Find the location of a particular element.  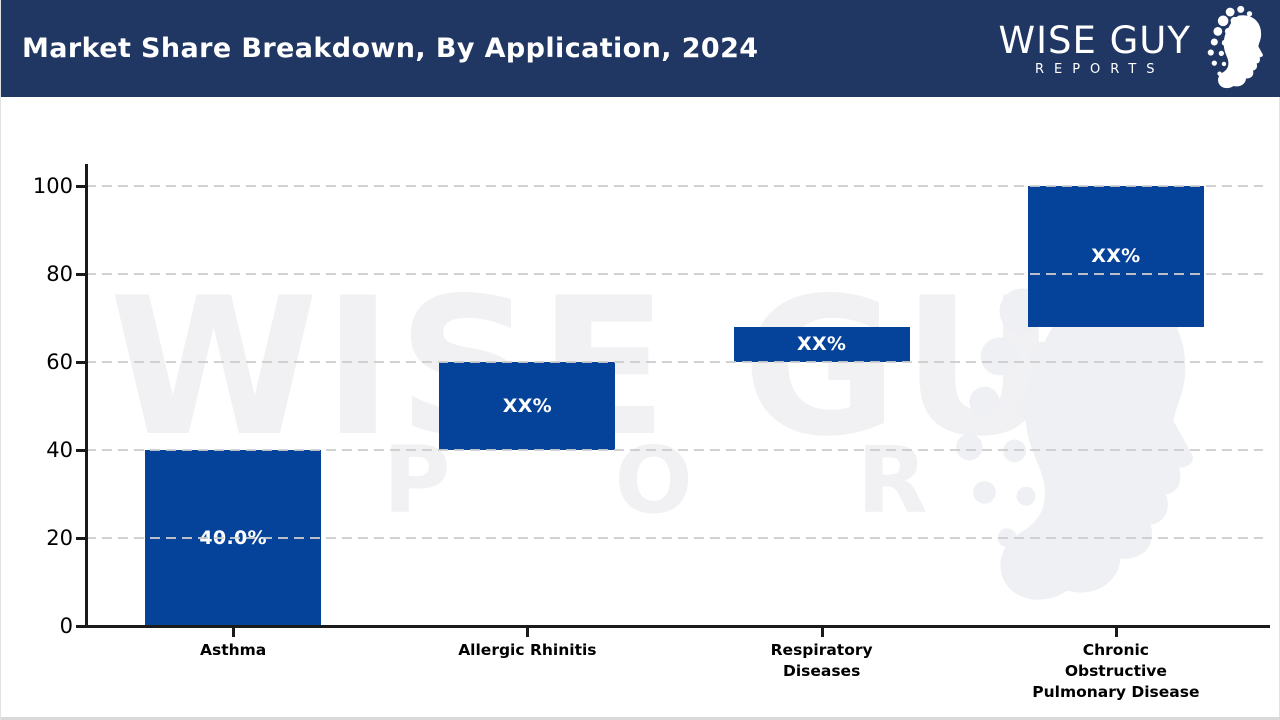

y-tick-label-80: 80 is located at coordinates (59, 274).